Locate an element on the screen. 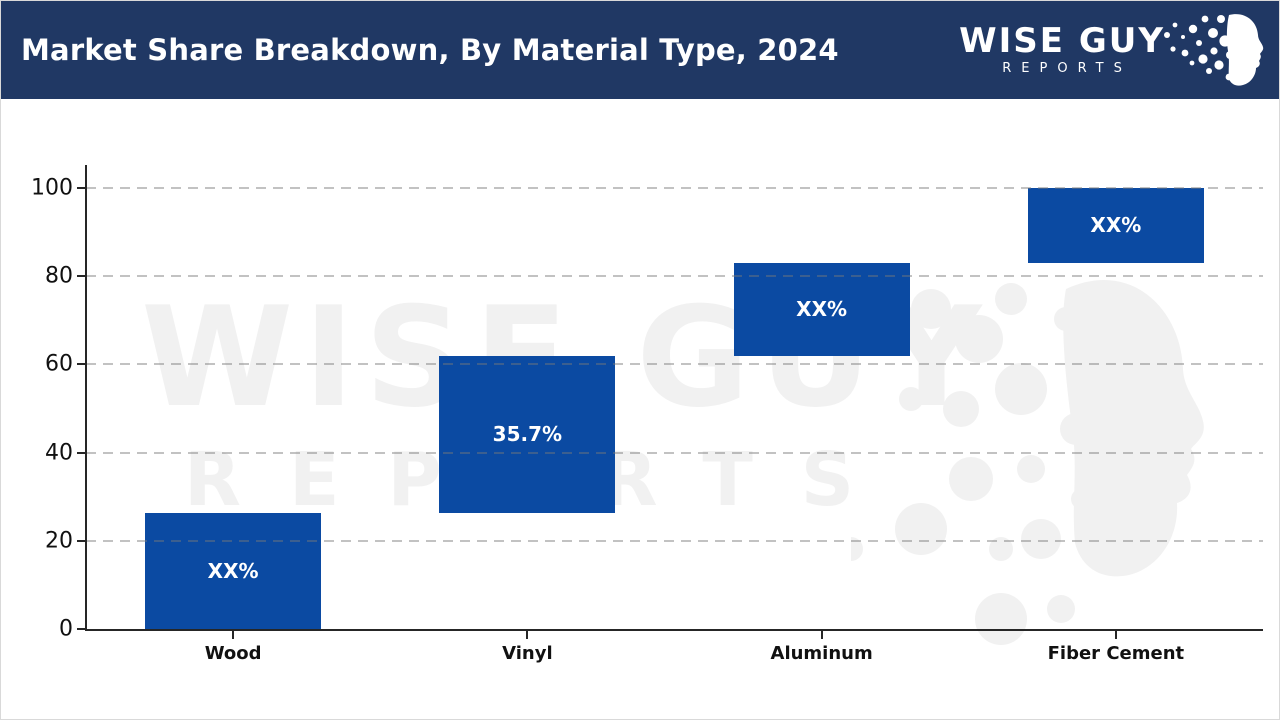 This screenshot has width=1280, height=720. y-tick-label: 100 is located at coordinates (52, 188).